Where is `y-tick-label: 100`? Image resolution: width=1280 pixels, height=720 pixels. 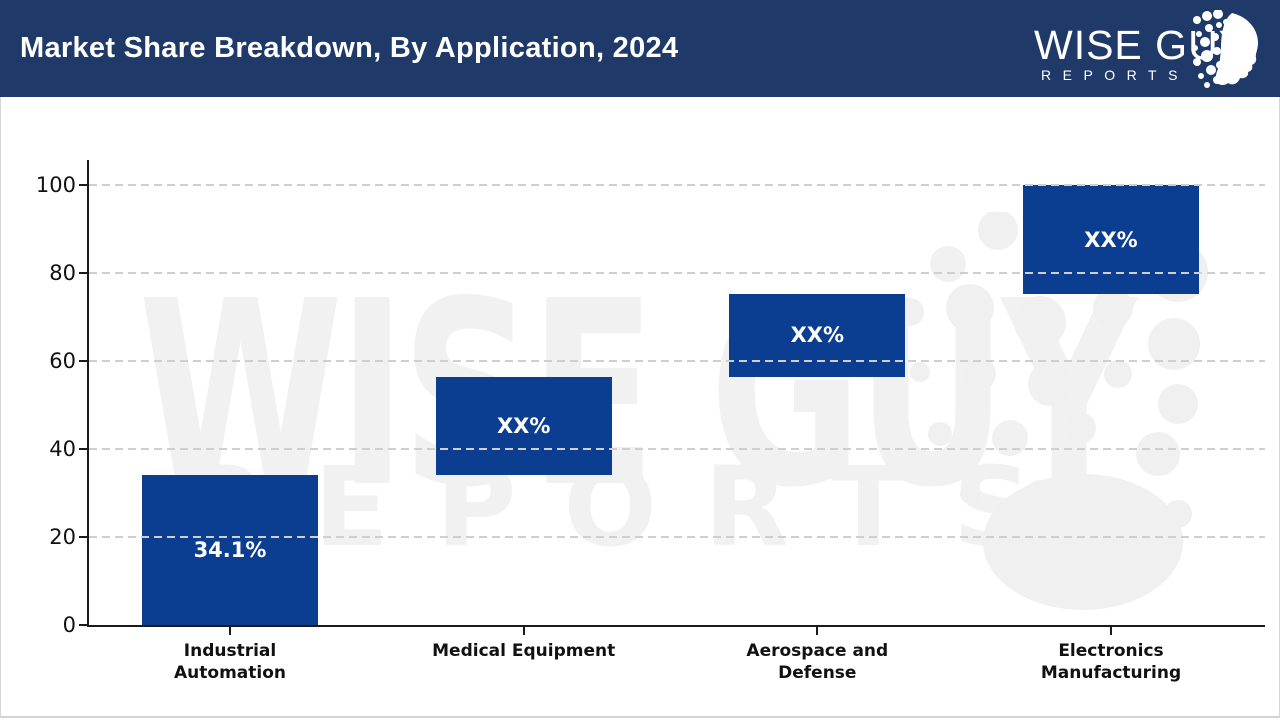
y-tick-label: 100 is located at coordinates (55, 185).